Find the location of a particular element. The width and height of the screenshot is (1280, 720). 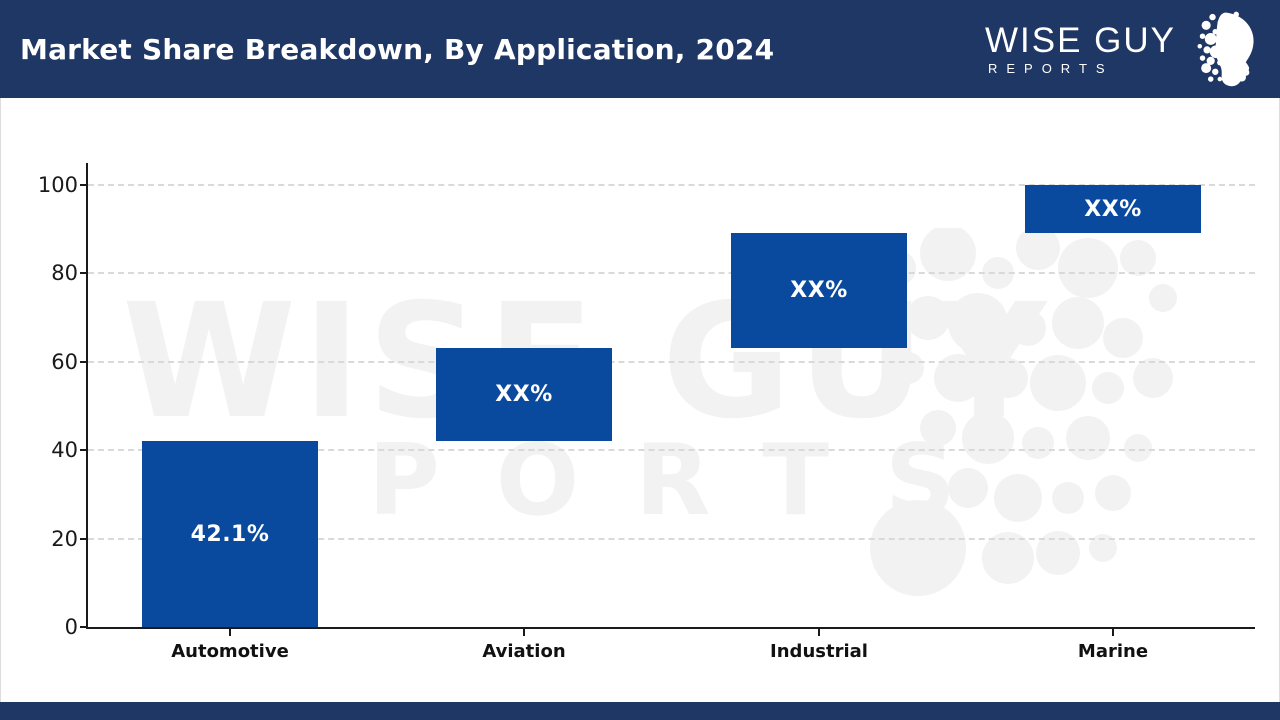

x-tick-label: Marine is located at coordinates (1113, 651).